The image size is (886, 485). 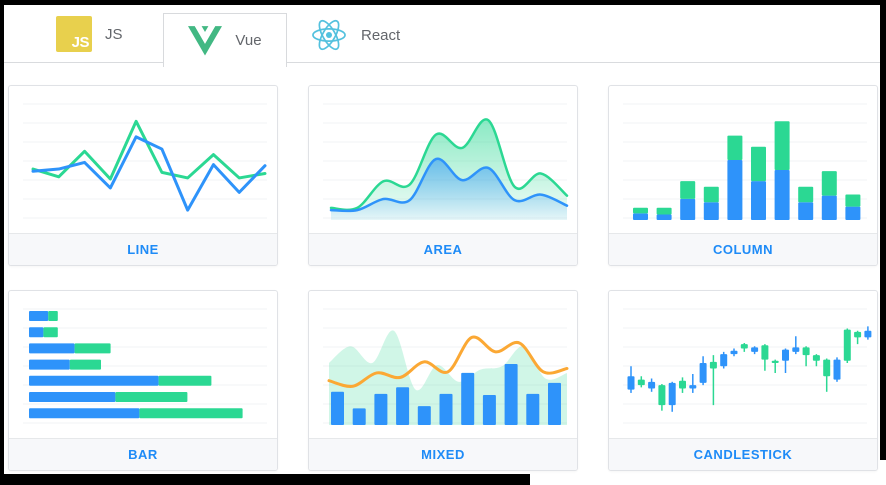 I want to click on tab-js: JS JS, so click(x=89, y=34).